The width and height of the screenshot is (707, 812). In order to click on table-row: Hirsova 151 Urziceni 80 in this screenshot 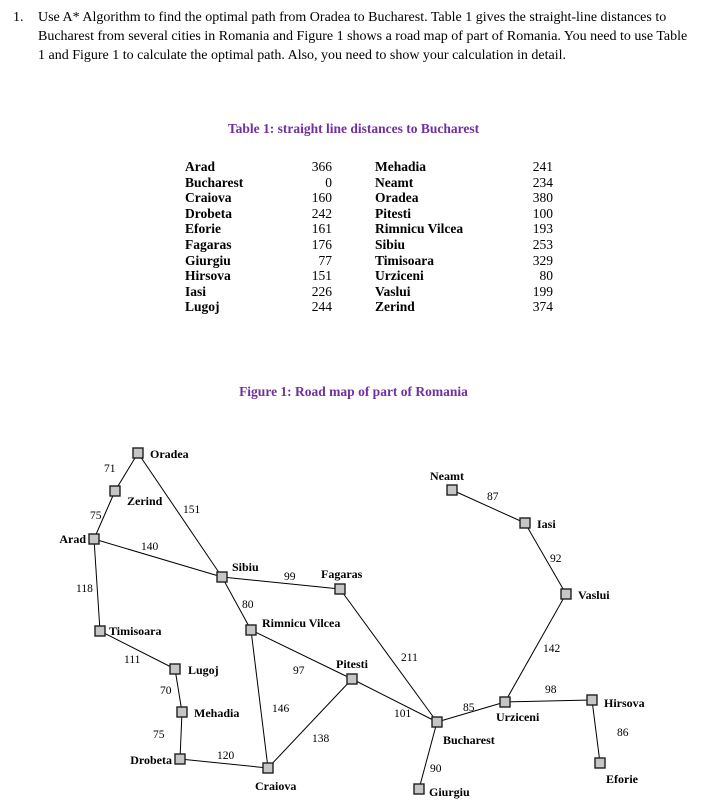, I will do `click(369, 276)`.